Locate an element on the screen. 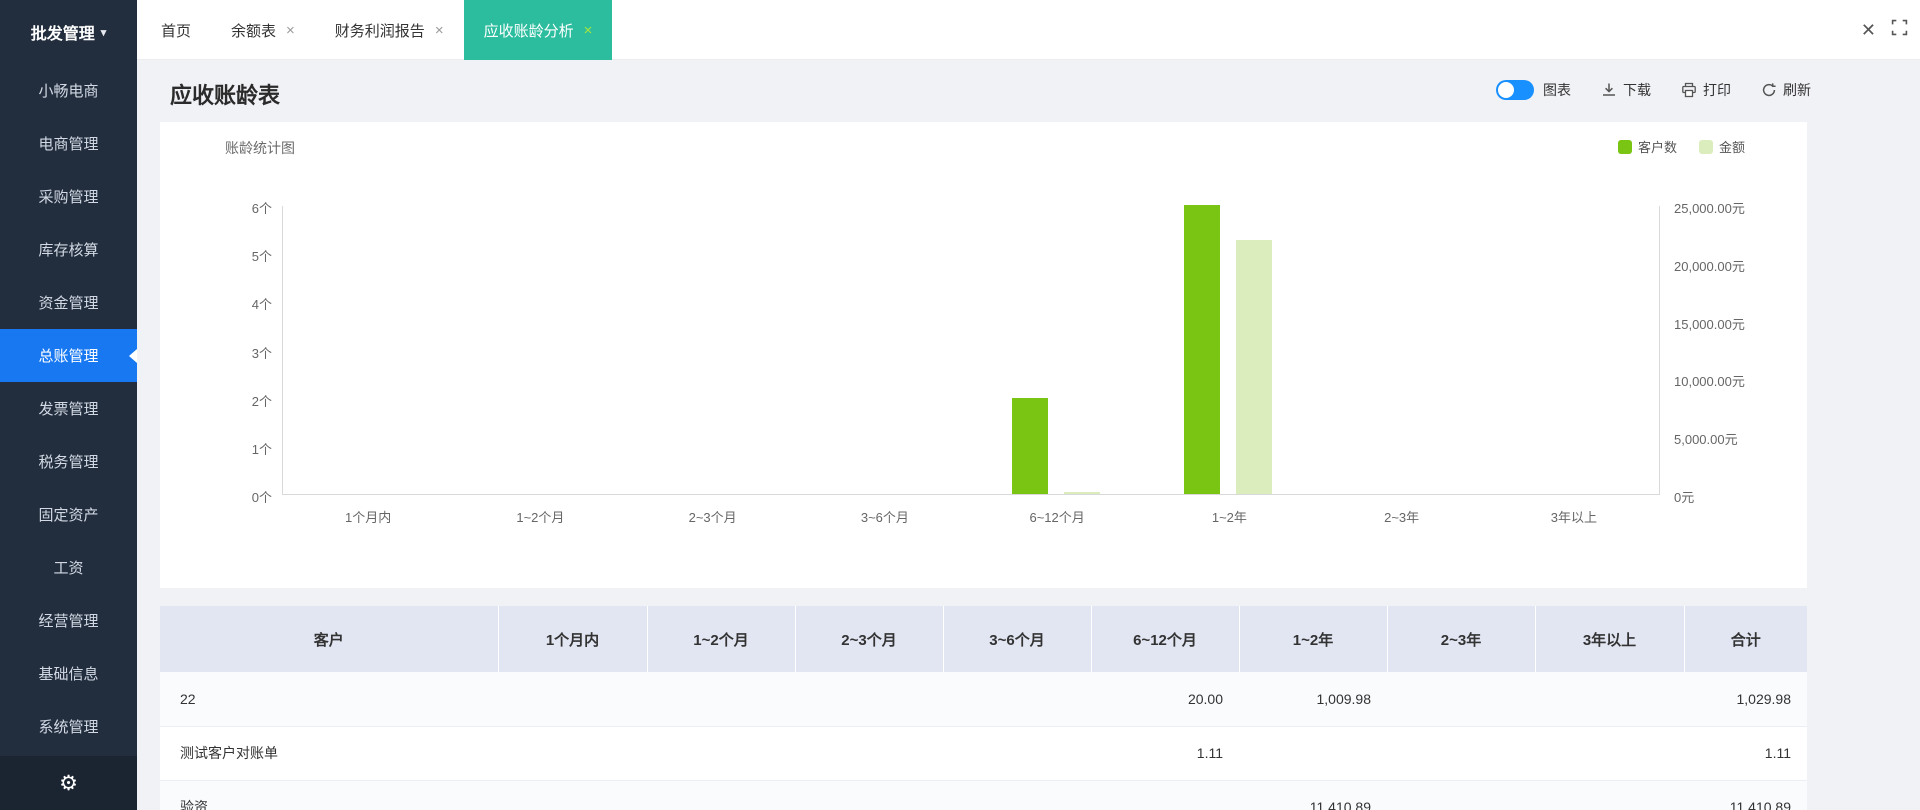  y-axis-left-tick: 5个 is located at coordinates (261, 257).